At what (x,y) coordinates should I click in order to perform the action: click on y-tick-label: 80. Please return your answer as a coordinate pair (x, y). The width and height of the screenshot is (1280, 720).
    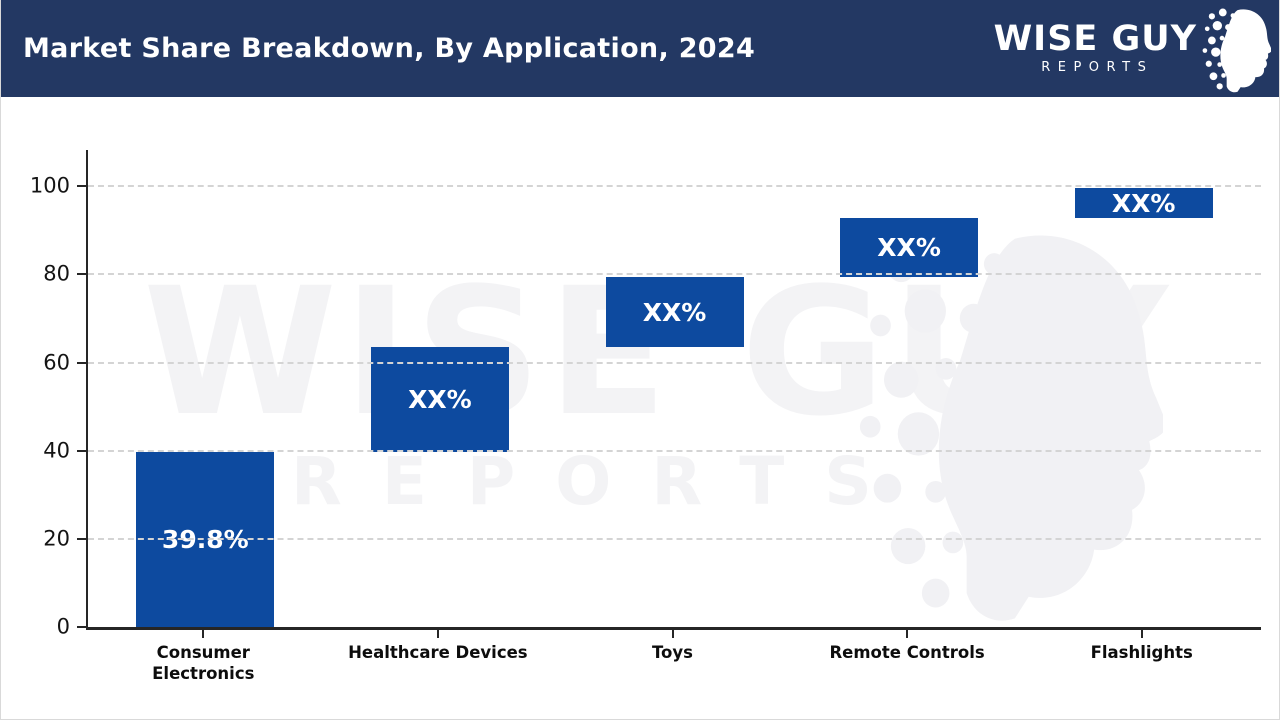
    Looking at the image, I should click on (56, 273).